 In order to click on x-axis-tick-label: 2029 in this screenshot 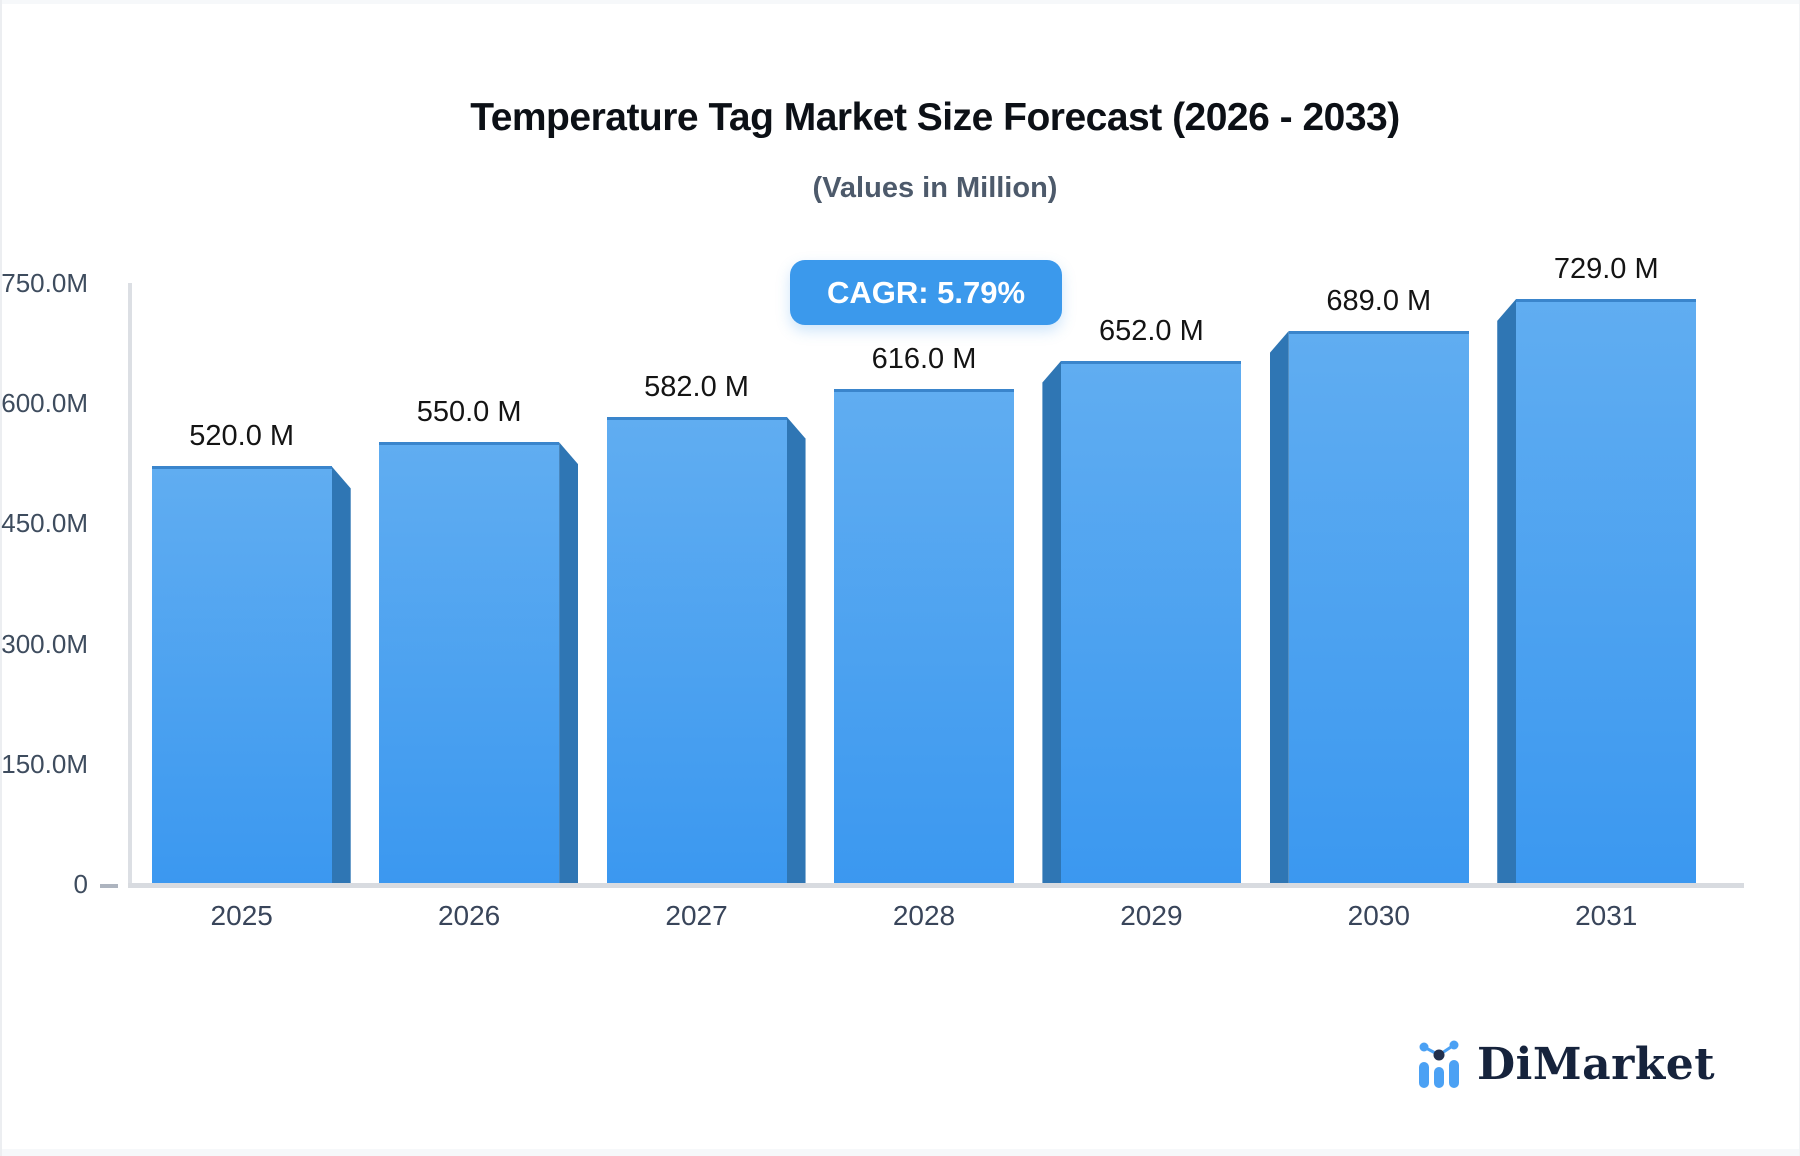, I will do `click(1151, 915)`.